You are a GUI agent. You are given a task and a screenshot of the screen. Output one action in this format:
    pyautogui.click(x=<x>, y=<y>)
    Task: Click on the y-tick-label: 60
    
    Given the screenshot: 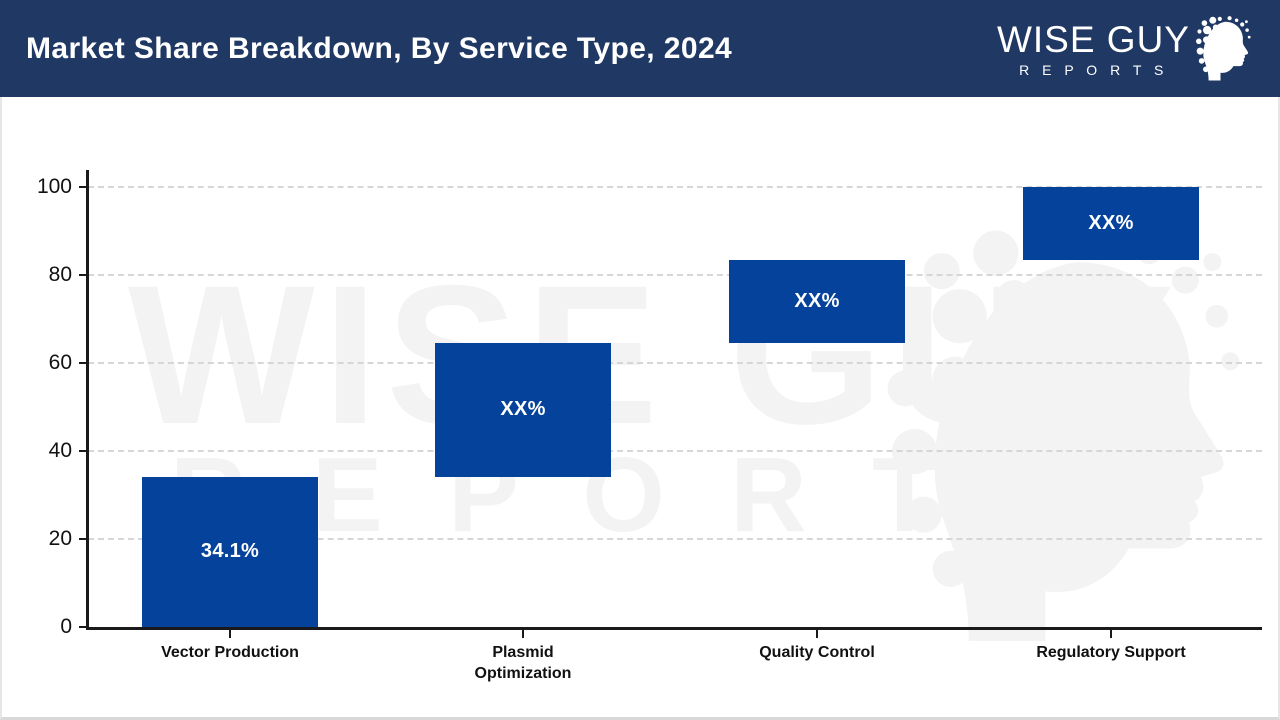 What is the action you would take?
    pyautogui.click(x=60, y=362)
    